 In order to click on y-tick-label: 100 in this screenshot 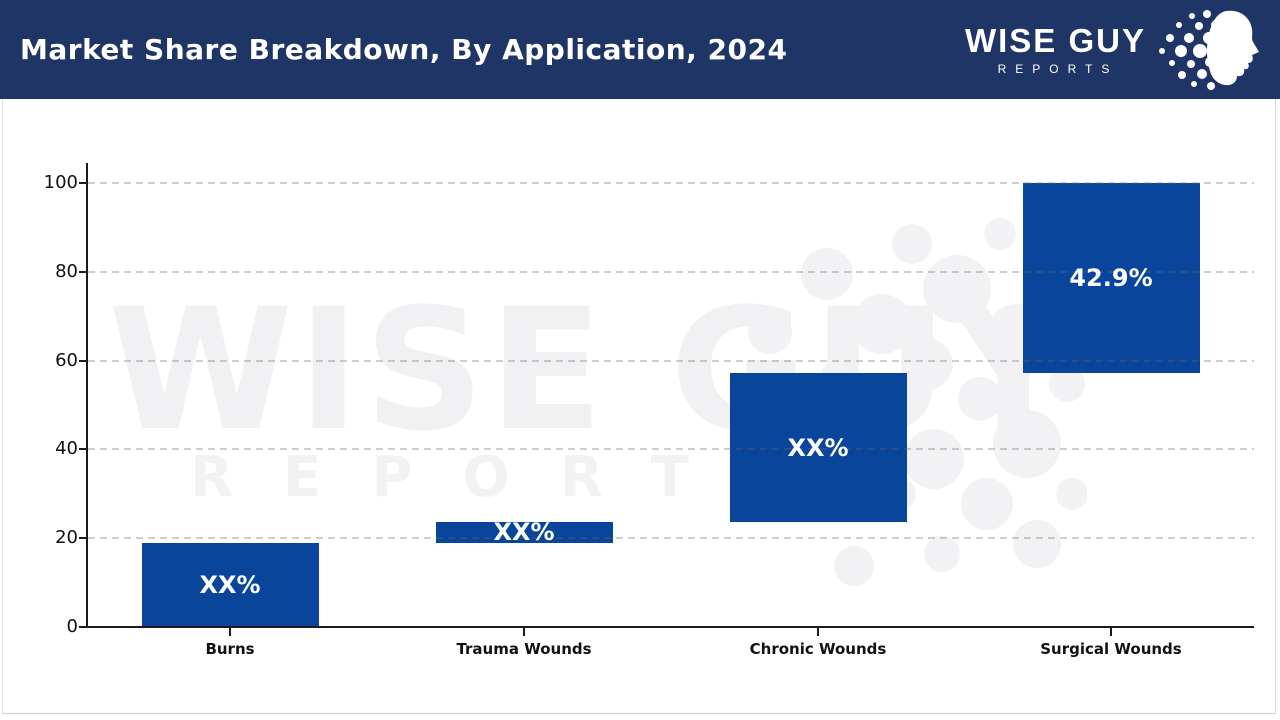, I will do `click(60, 182)`.